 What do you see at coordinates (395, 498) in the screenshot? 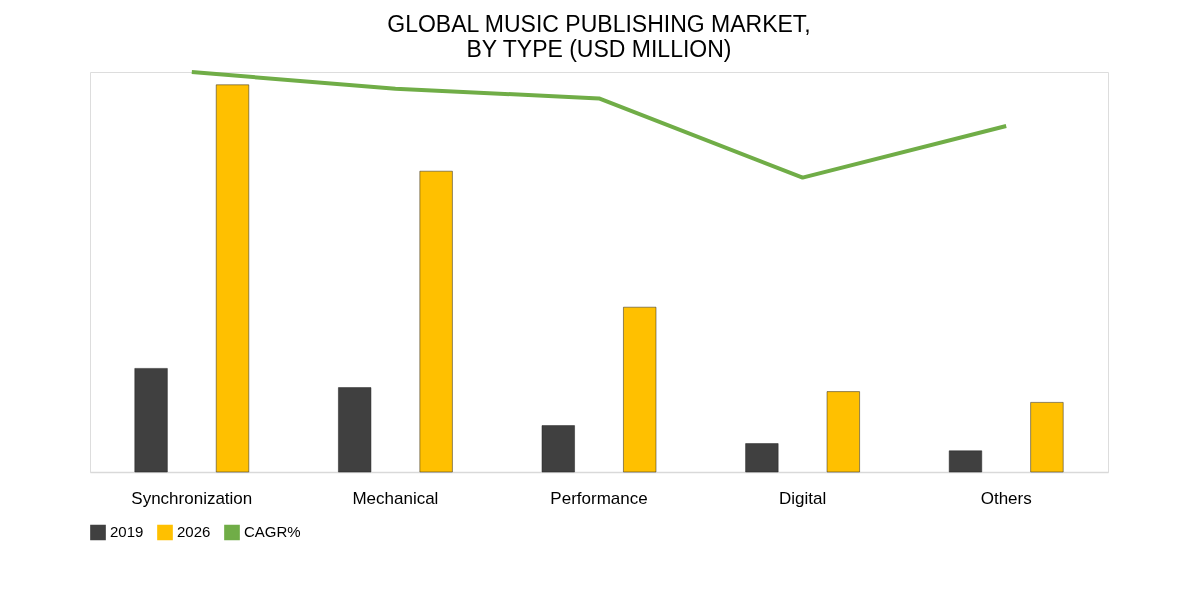
I see `x-tick-label: Mechanical` at bounding box center [395, 498].